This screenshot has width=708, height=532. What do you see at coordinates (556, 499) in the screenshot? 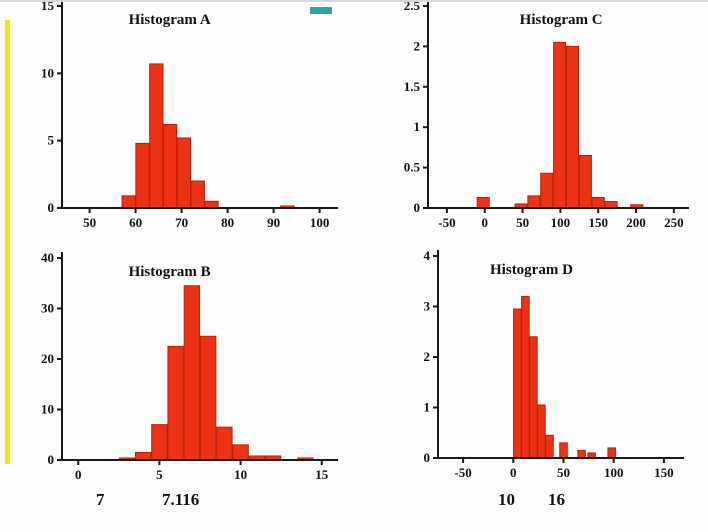
I see `annotation-below-d-2: 16` at bounding box center [556, 499].